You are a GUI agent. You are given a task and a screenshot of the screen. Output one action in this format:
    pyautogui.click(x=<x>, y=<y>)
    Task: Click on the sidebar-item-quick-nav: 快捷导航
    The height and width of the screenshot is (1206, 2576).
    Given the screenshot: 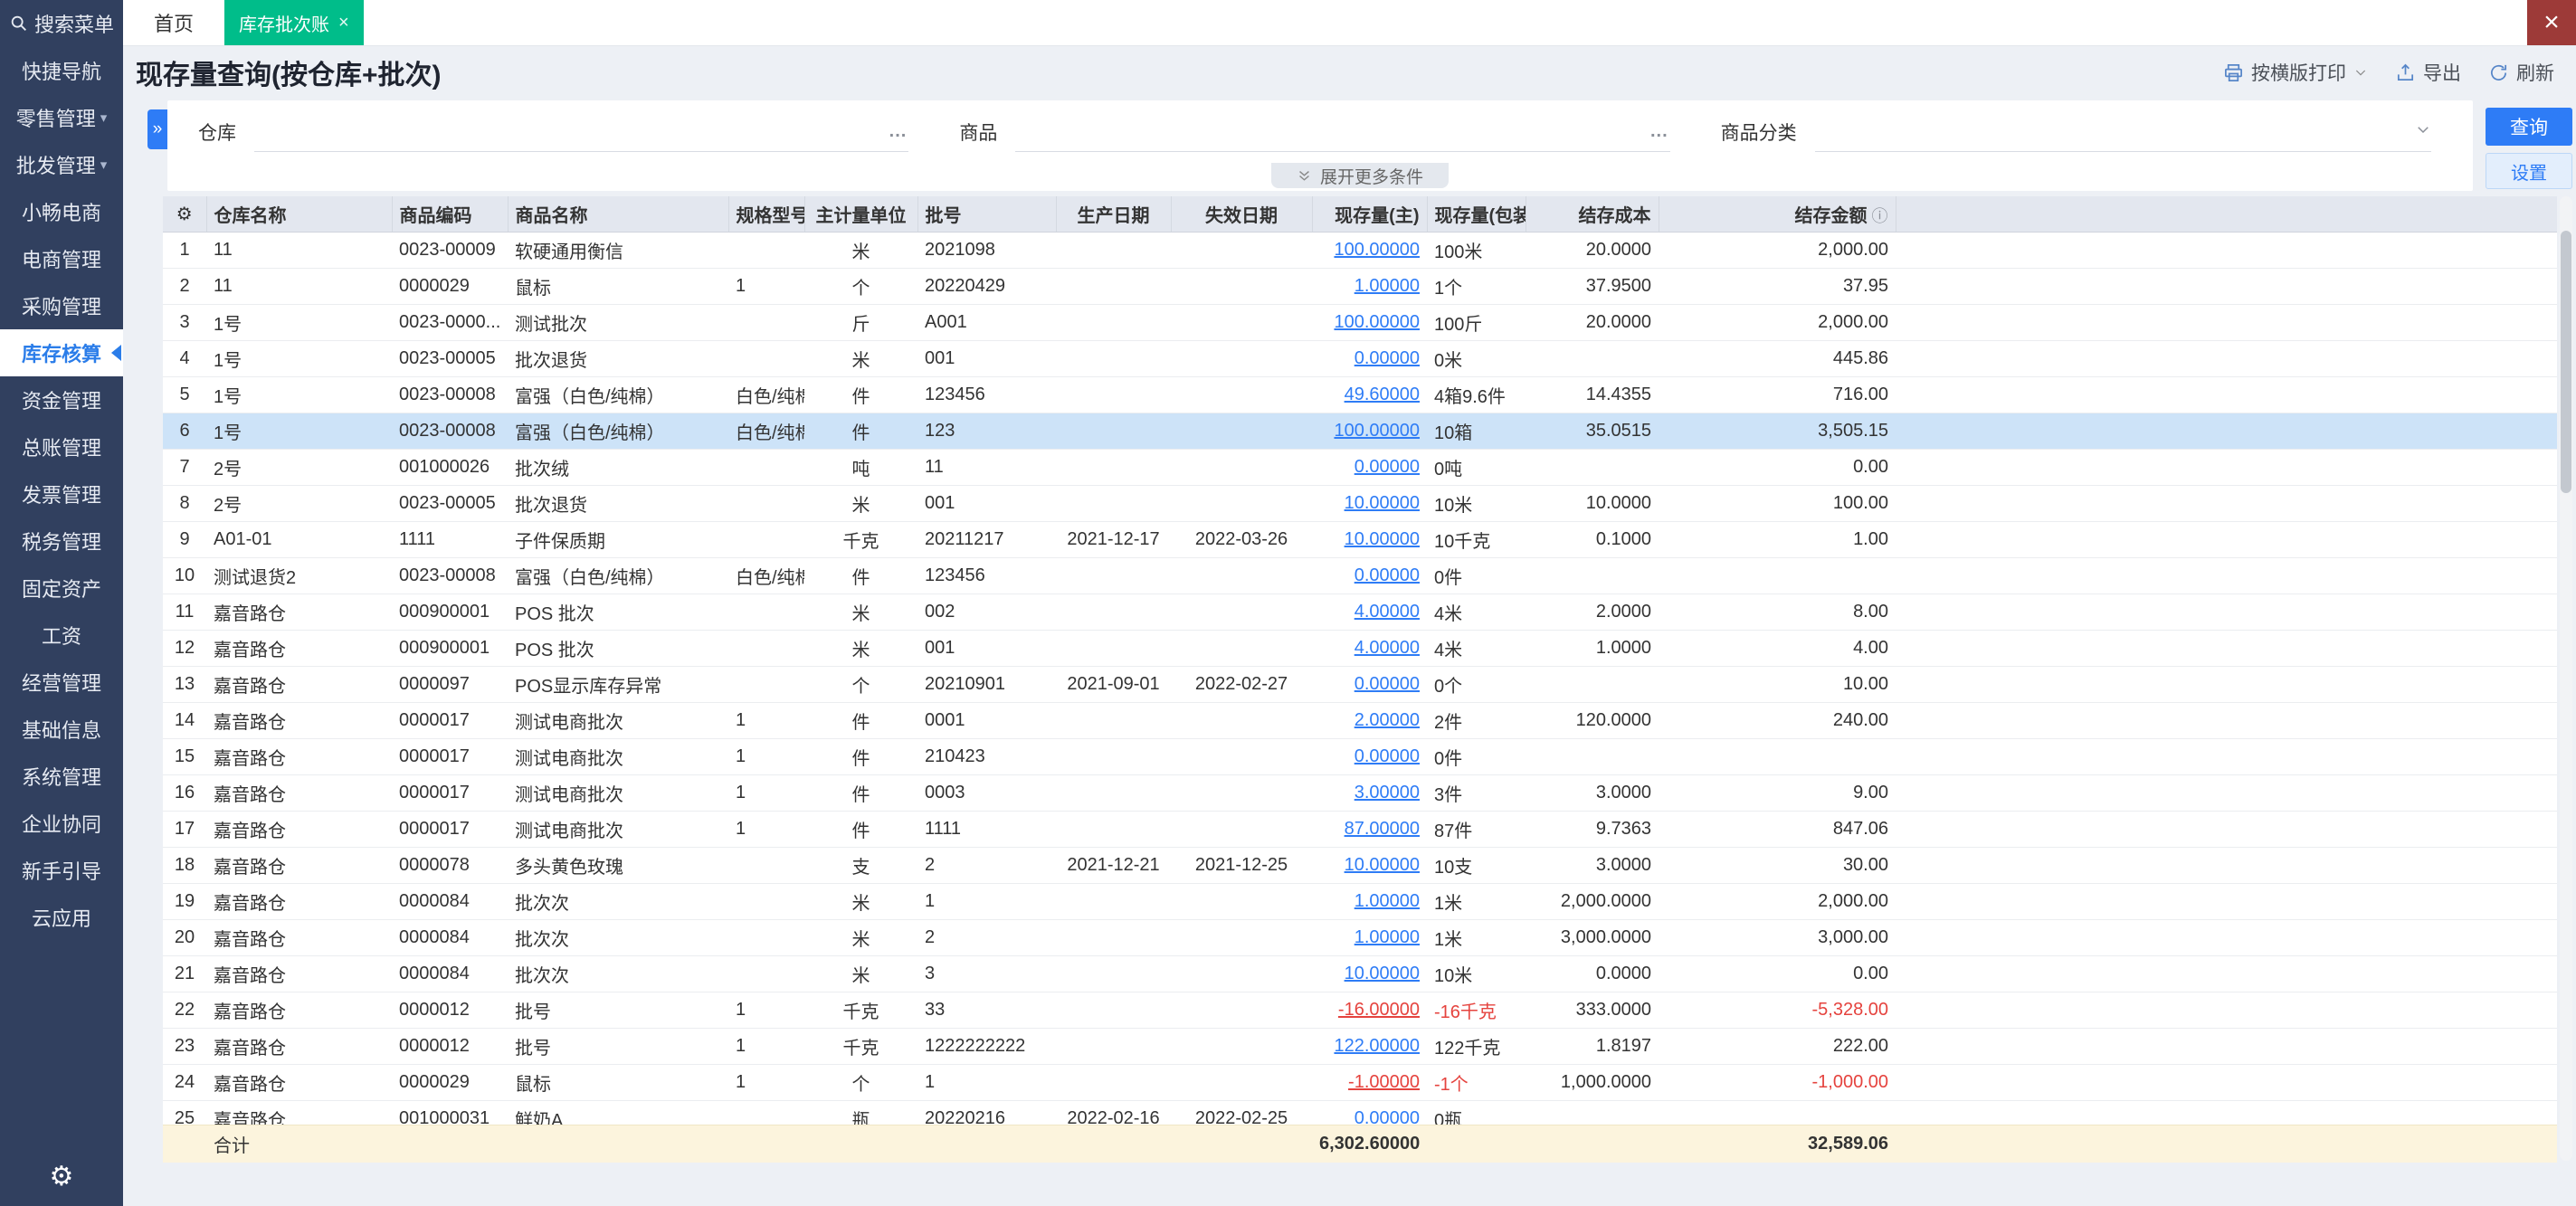 What is the action you would take?
    pyautogui.click(x=61, y=70)
    